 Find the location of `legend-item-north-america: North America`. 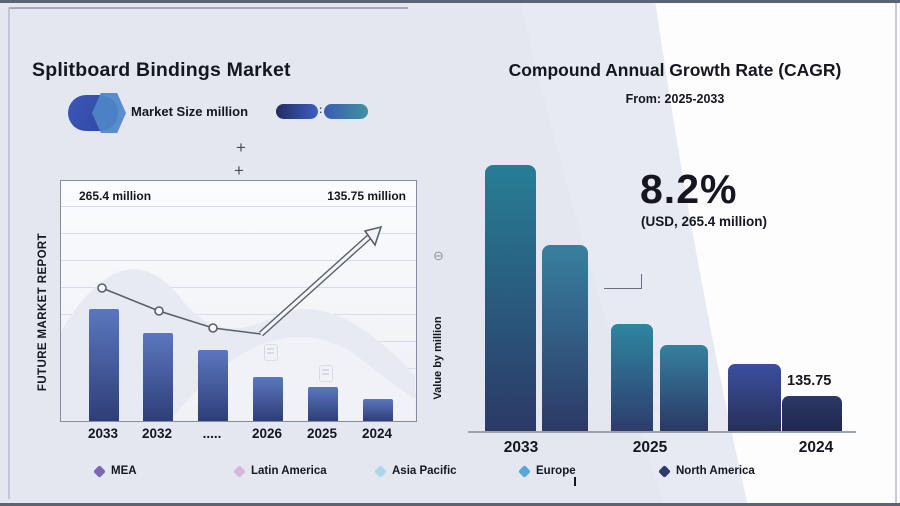

legend-item-north-america: North America is located at coordinates (706, 471).